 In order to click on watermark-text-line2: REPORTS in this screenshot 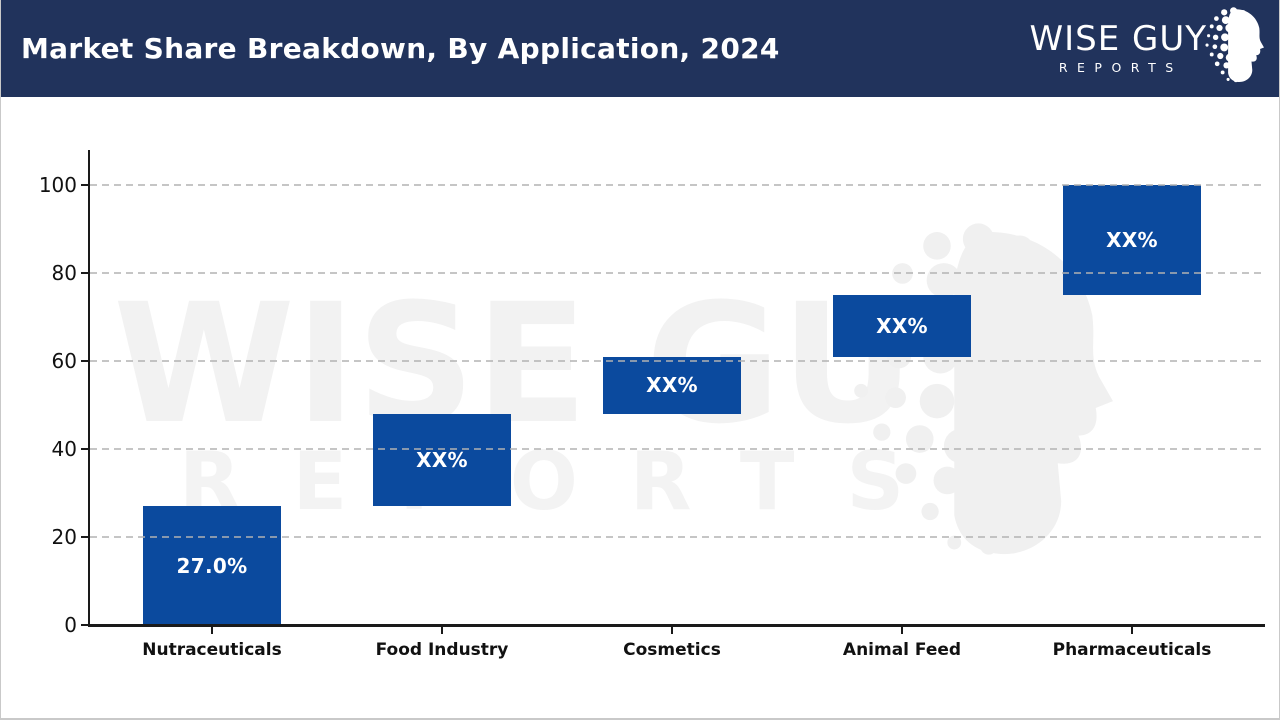, I will do `click(568, 481)`.